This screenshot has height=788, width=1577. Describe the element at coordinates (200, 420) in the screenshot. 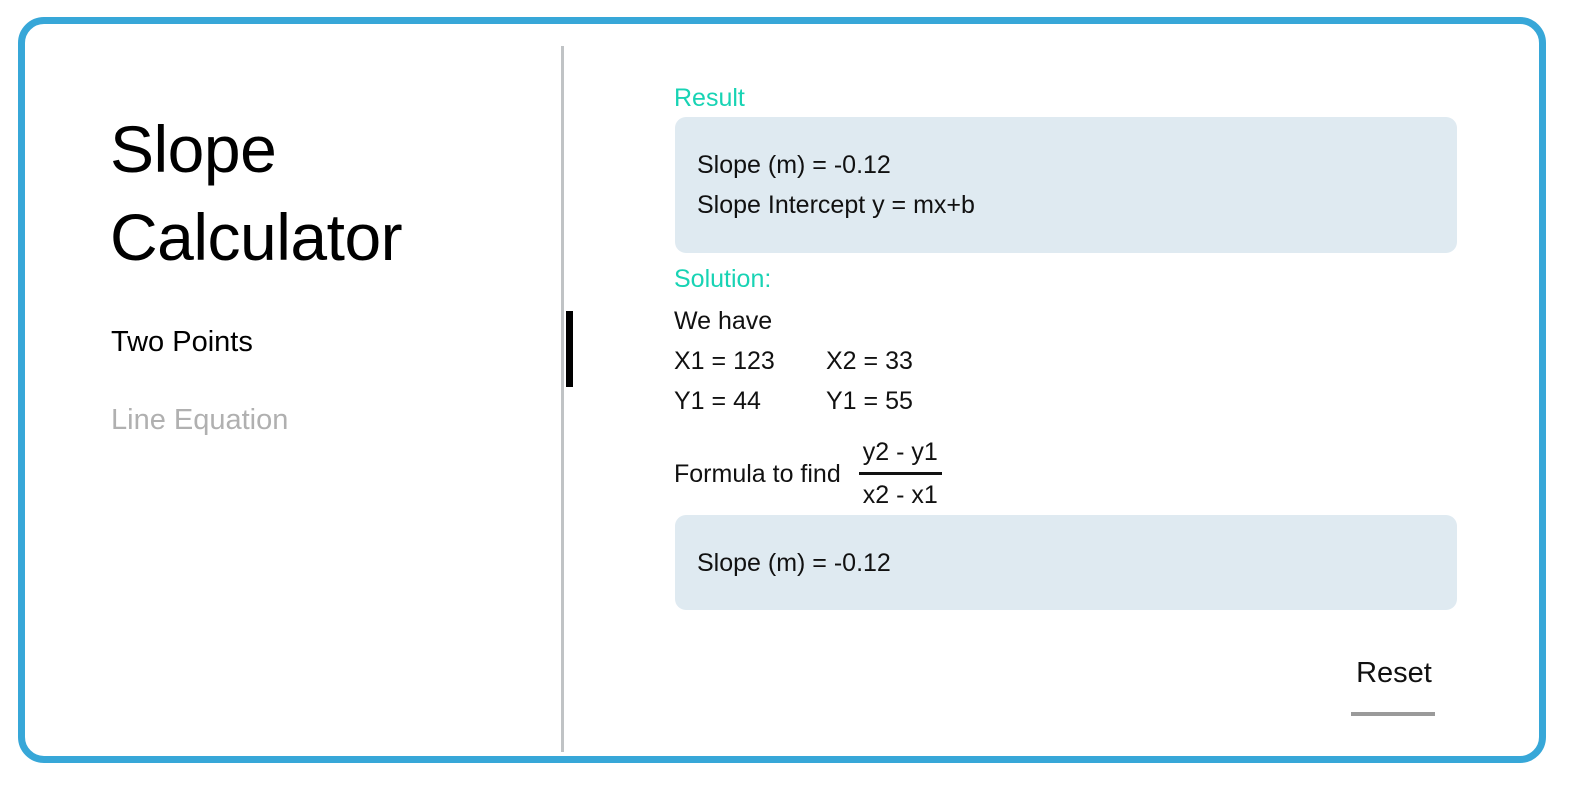

I see `tab-line-equation: Line Equation` at that location.